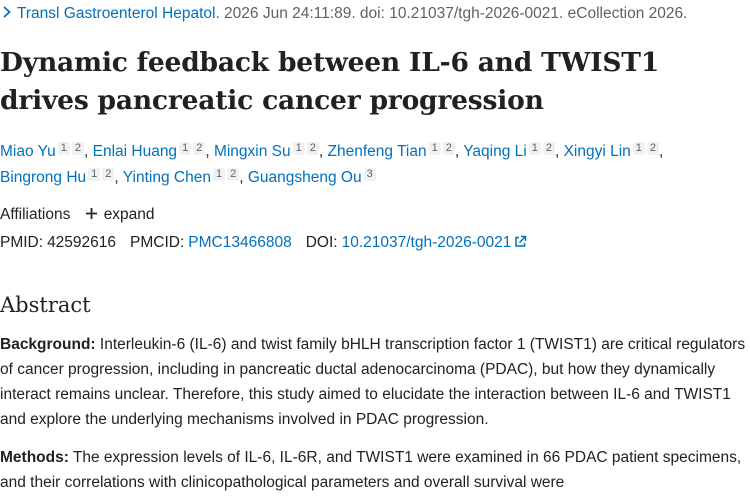 The image size is (750, 500). I want to click on author-item: Guangsheng Ou 3, so click(311, 177).